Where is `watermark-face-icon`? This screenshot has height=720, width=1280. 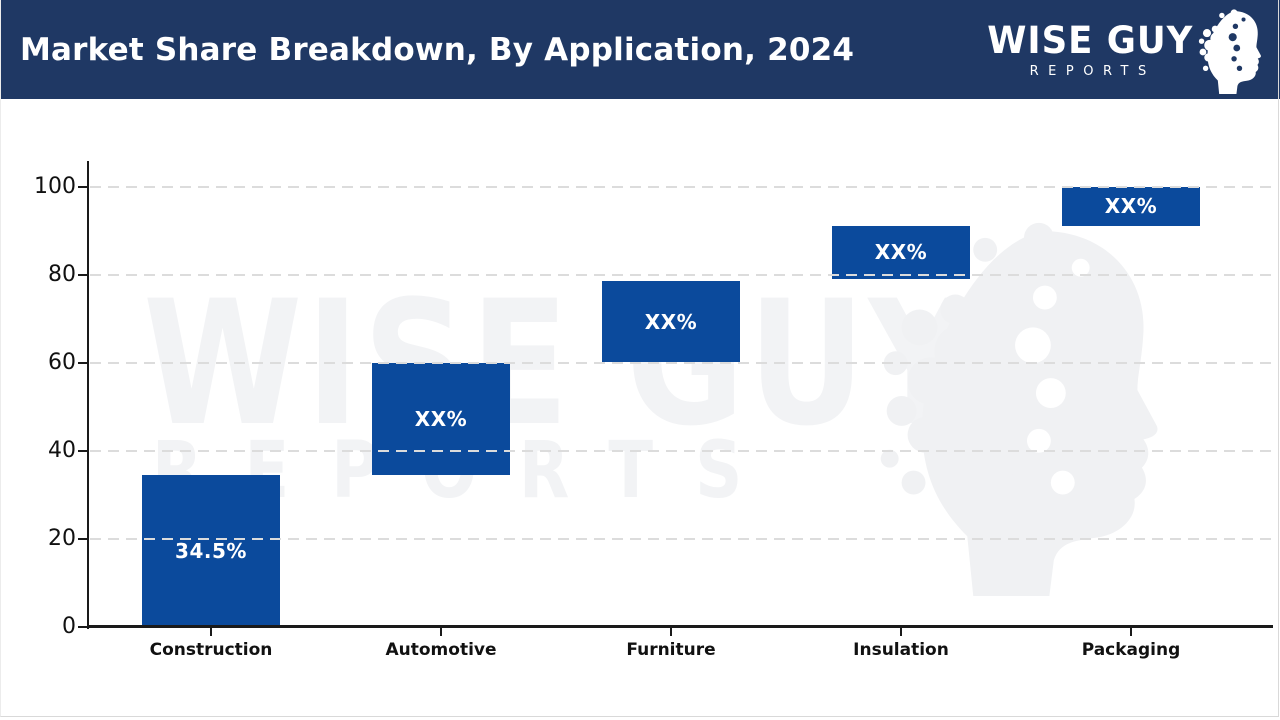 watermark-face-icon is located at coordinates (1019, 409).